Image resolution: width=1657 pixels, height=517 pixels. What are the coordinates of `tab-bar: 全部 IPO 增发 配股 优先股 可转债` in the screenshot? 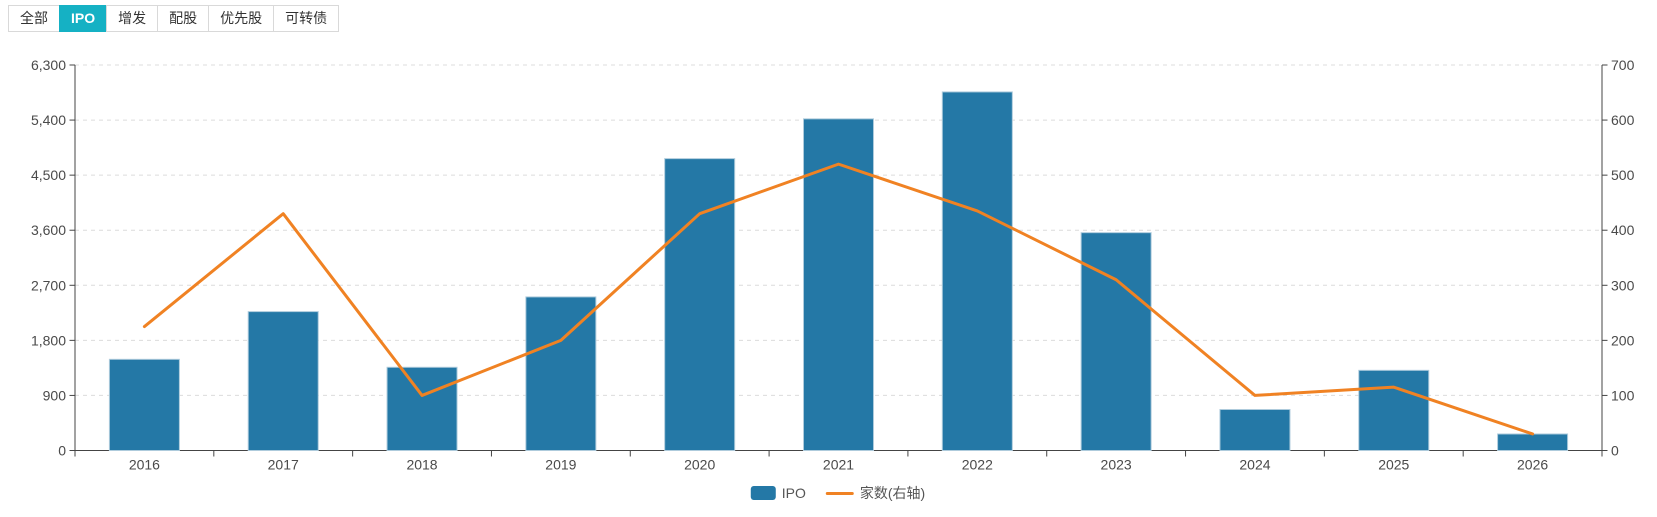 It's located at (174, 18).